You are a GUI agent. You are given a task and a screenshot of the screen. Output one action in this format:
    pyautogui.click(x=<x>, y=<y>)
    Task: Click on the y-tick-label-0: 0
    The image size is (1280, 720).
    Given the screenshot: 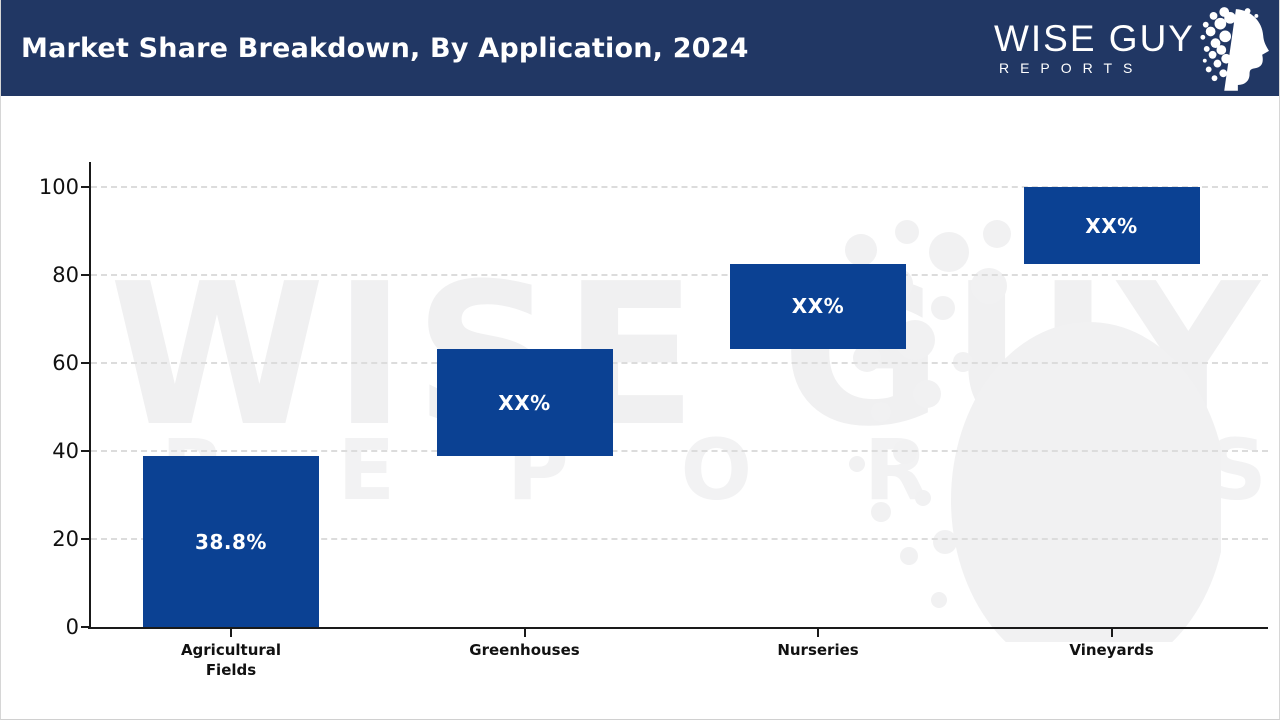 What is the action you would take?
    pyautogui.click(x=72, y=627)
    